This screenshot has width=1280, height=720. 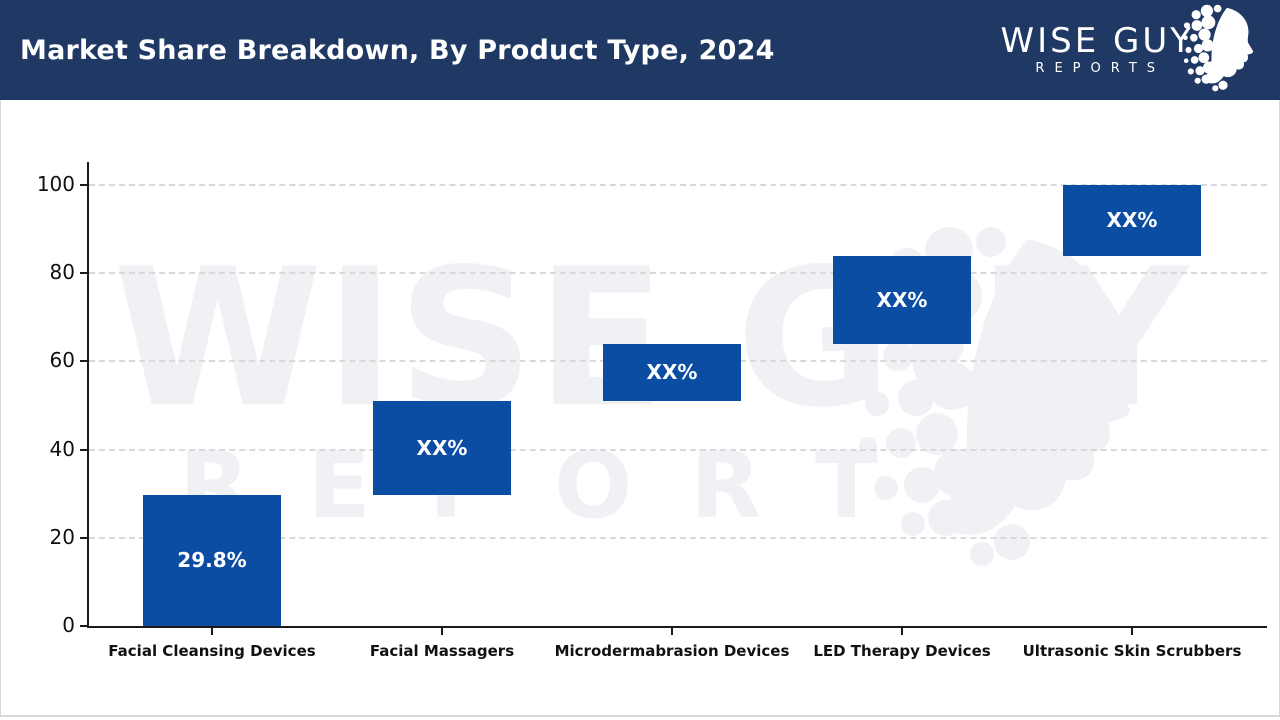 I want to click on brand-subname: REPORTS, so click(x=1100, y=69).